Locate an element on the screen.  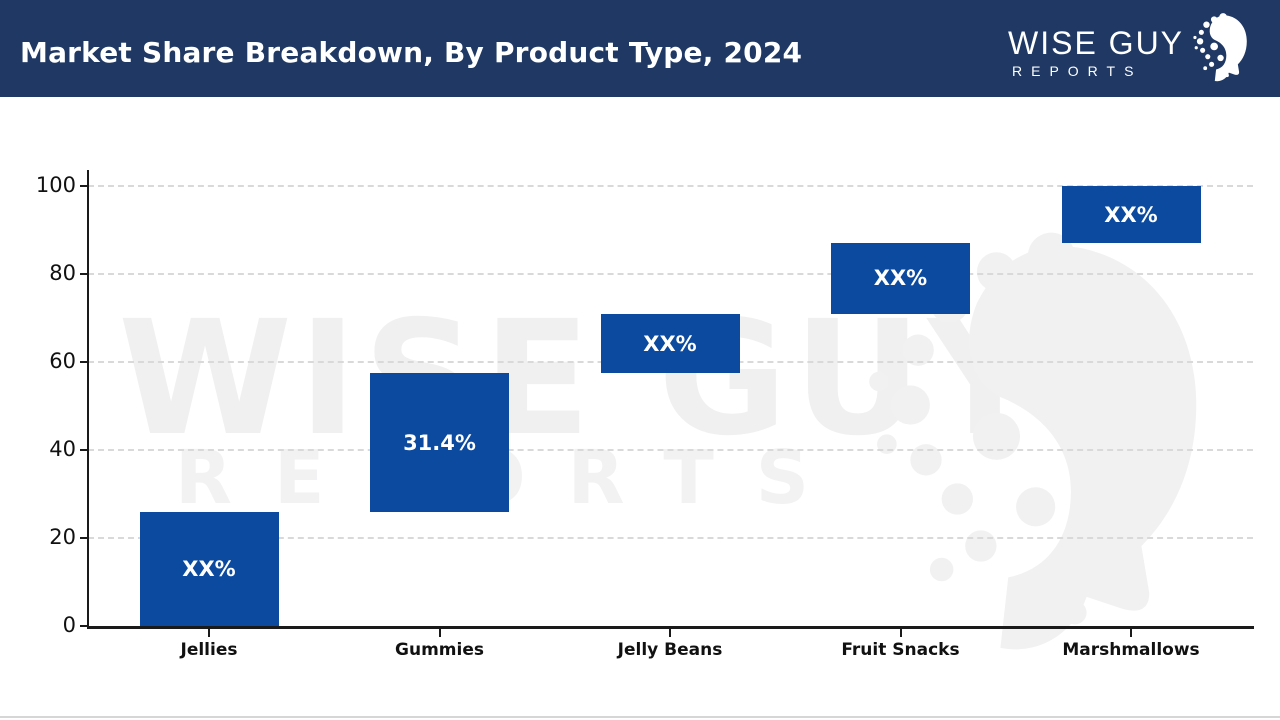
x-axis-line is located at coordinates (670, 627).